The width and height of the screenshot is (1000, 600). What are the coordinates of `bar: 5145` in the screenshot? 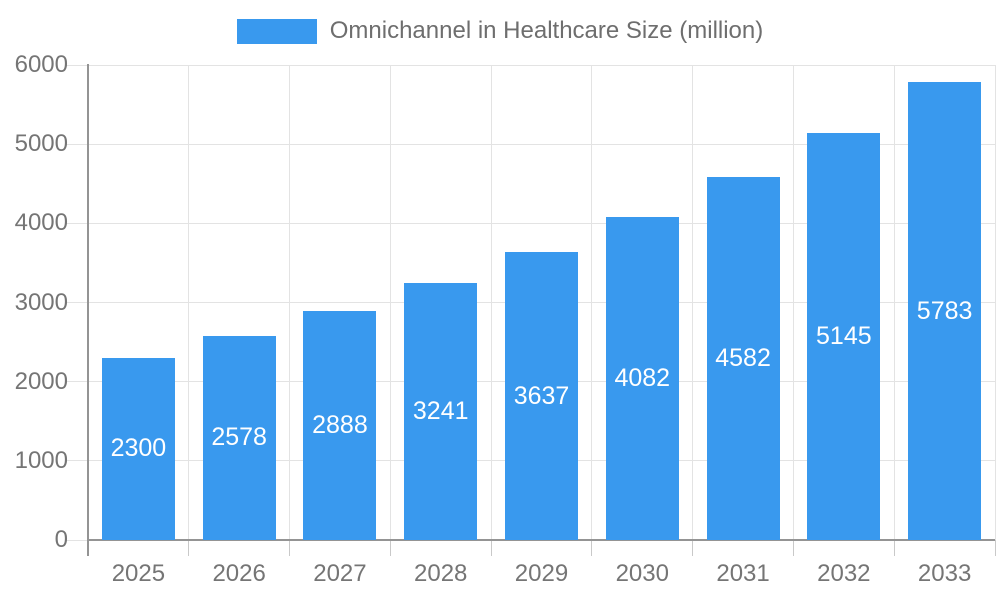 It's located at (844, 336).